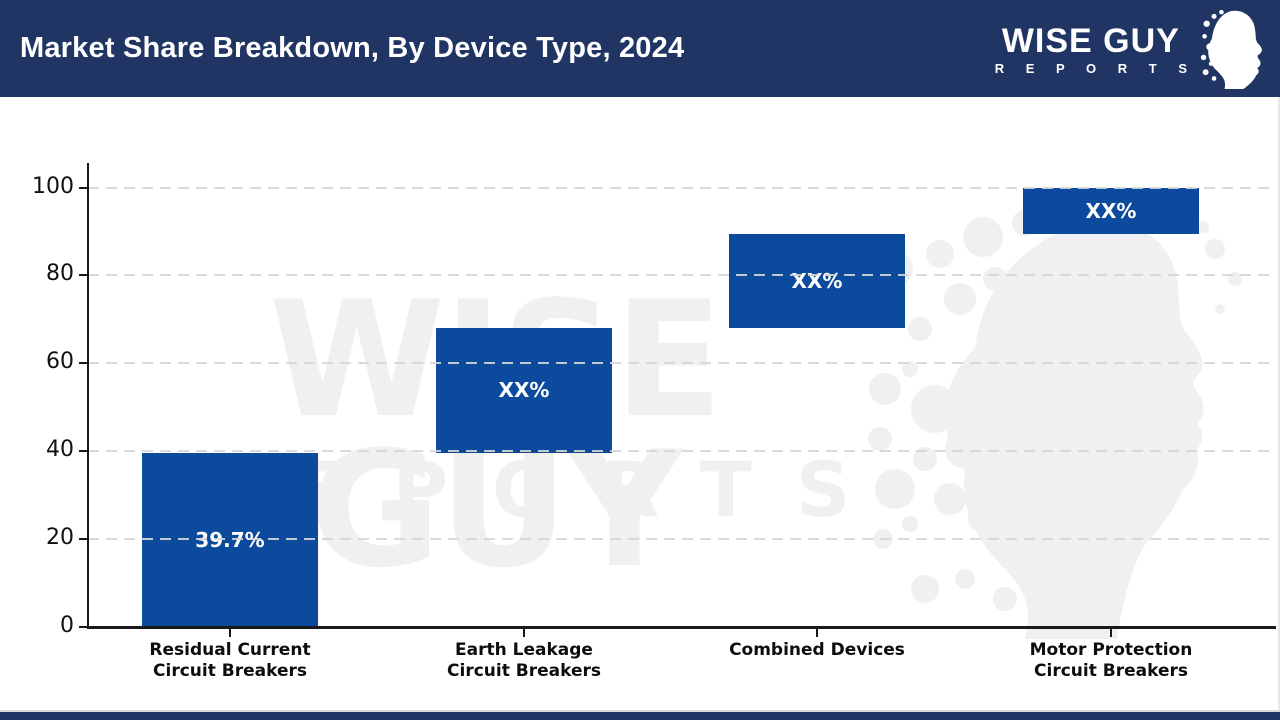  Describe the element at coordinates (1231, 49) in the screenshot. I see `logo-head-icon` at that location.